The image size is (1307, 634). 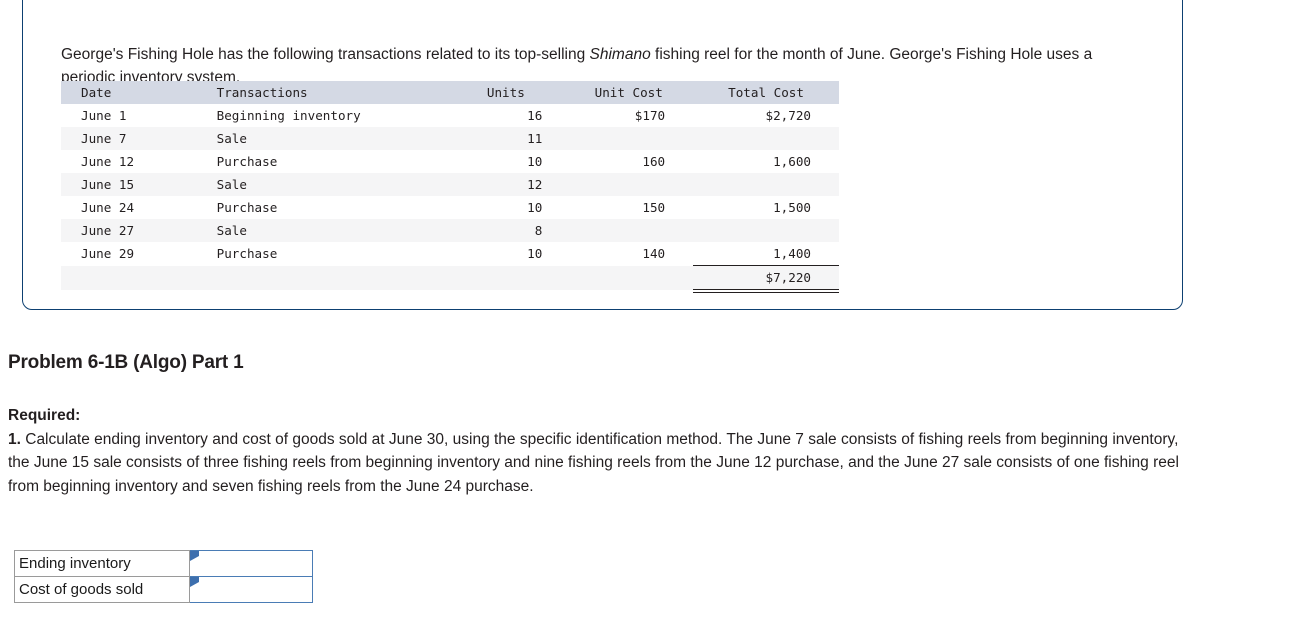 What do you see at coordinates (792, 207) in the screenshot?
I see `cell-total-cost: 1,500` at bounding box center [792, 207].